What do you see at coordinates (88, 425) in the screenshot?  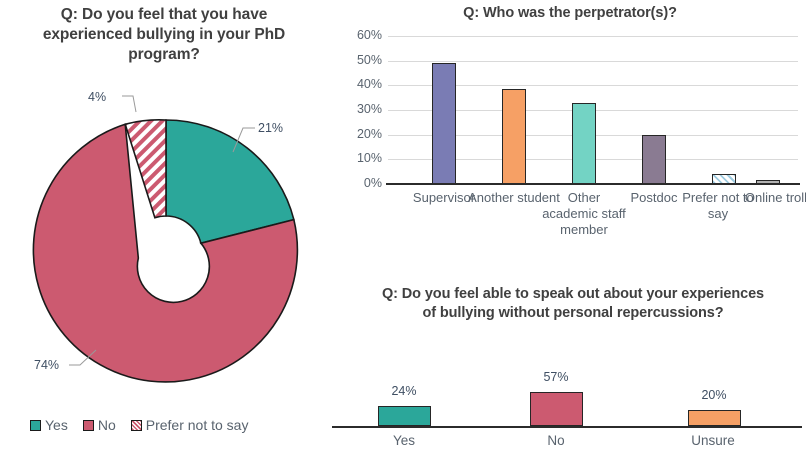 I see `legend-swatch-no` at bounding box center [88, 425].